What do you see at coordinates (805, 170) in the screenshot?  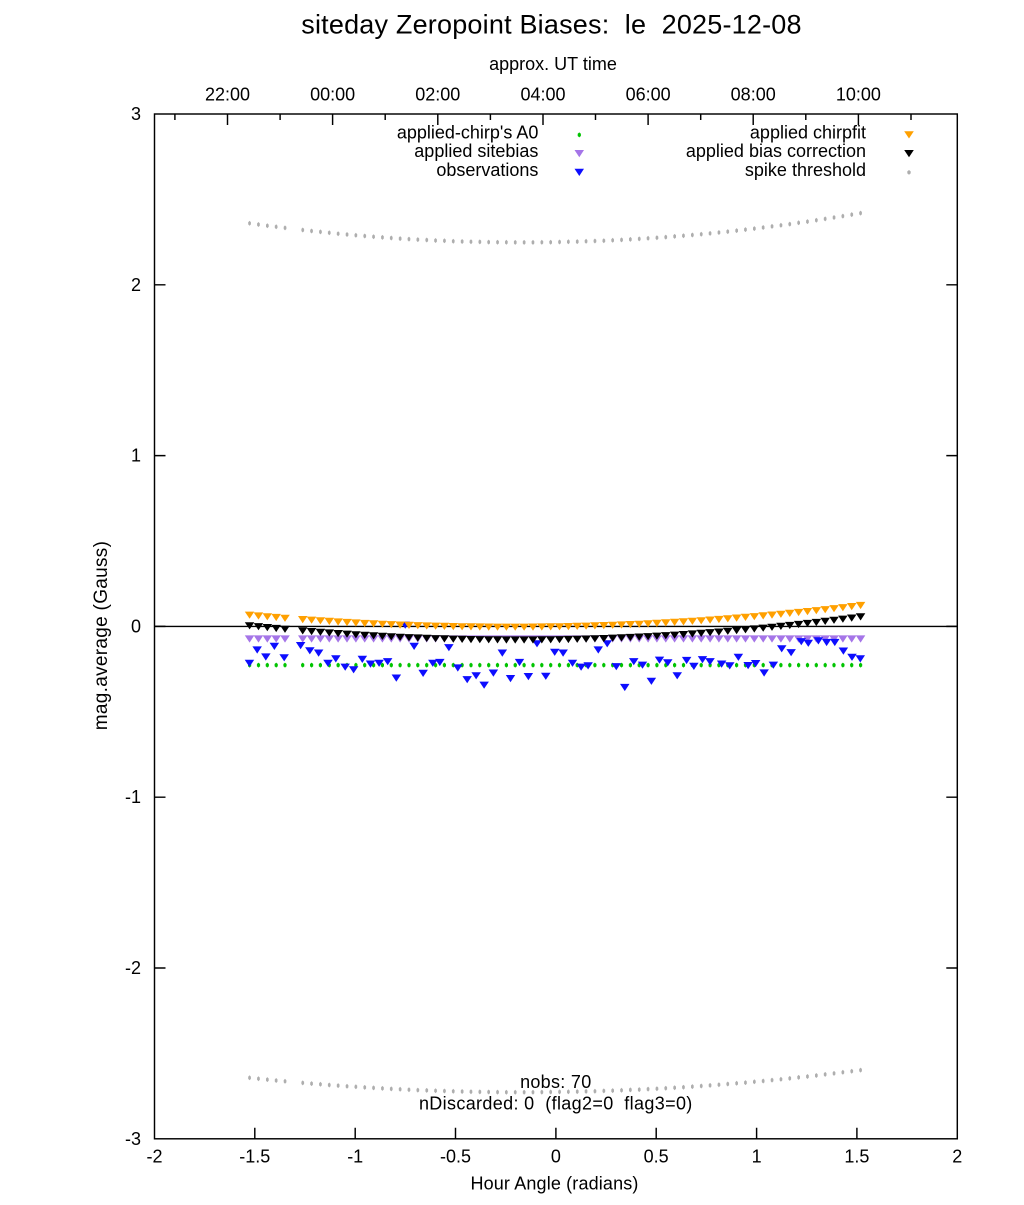 I see `svg-text: spike threshold` at bounding box center [805, 170].